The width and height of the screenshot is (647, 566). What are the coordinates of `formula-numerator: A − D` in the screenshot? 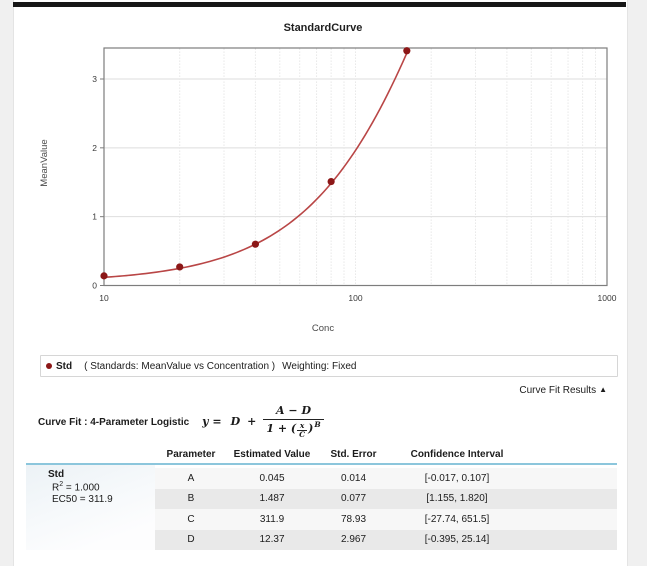 It's located at (293, 411).